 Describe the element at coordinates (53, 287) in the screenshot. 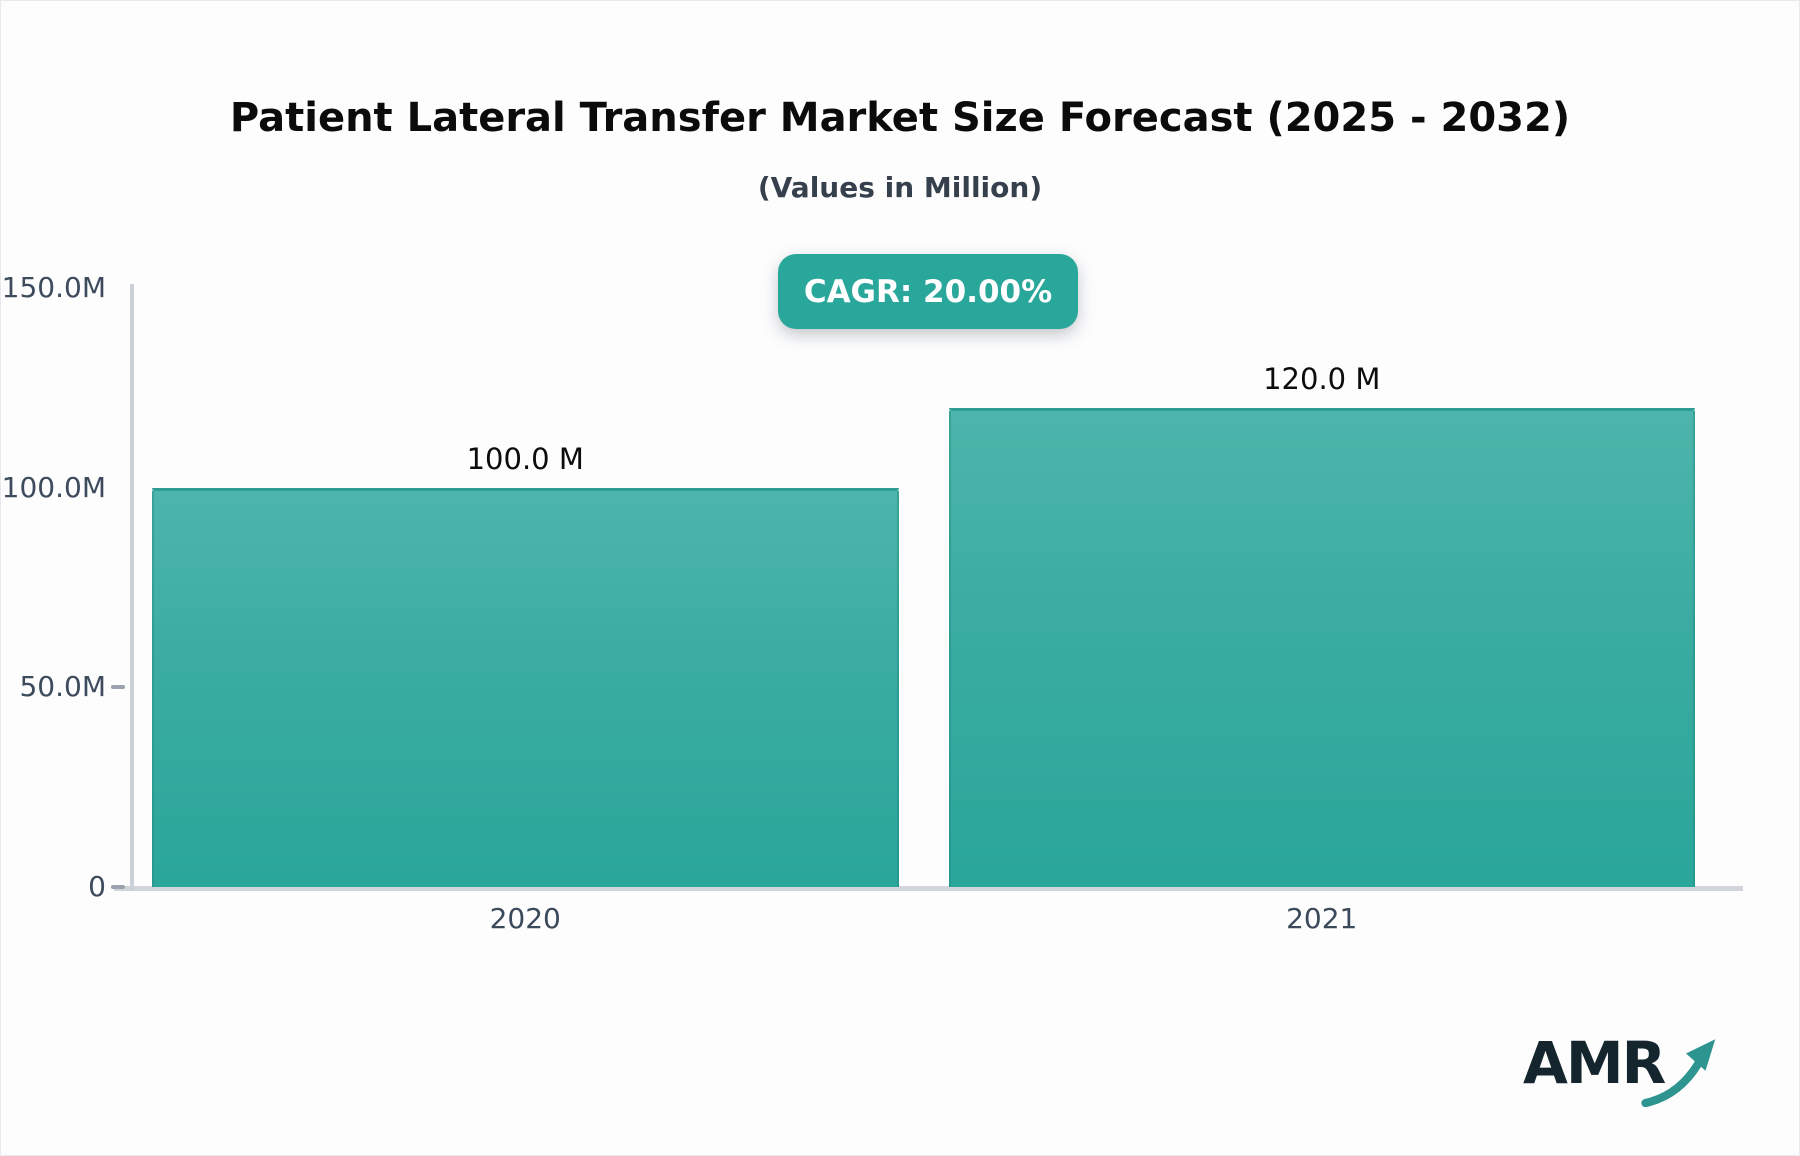

I see `y-axis-tick-label: 150.0M` at that location.